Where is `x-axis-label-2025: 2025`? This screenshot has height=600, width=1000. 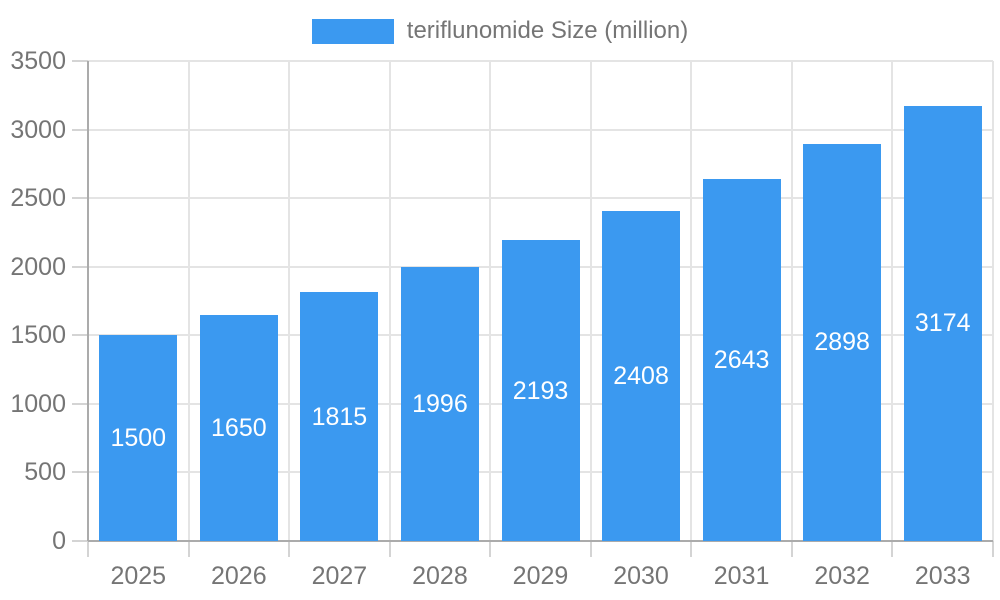
x-axis-label-2025: 2025 is located at coordinates (138, 576).